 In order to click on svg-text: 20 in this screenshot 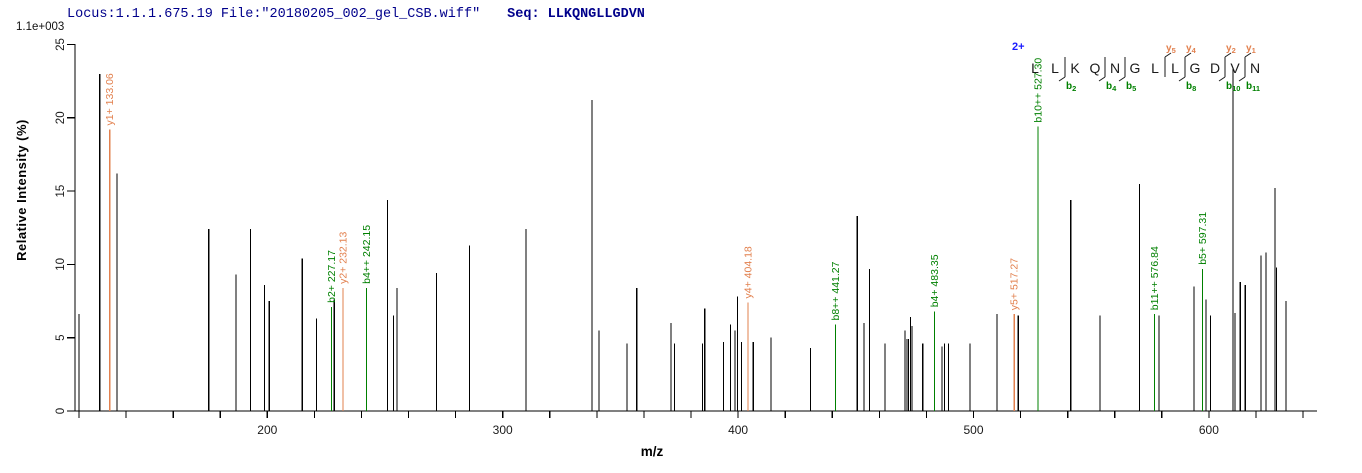, I will do `click(61, 117)`.